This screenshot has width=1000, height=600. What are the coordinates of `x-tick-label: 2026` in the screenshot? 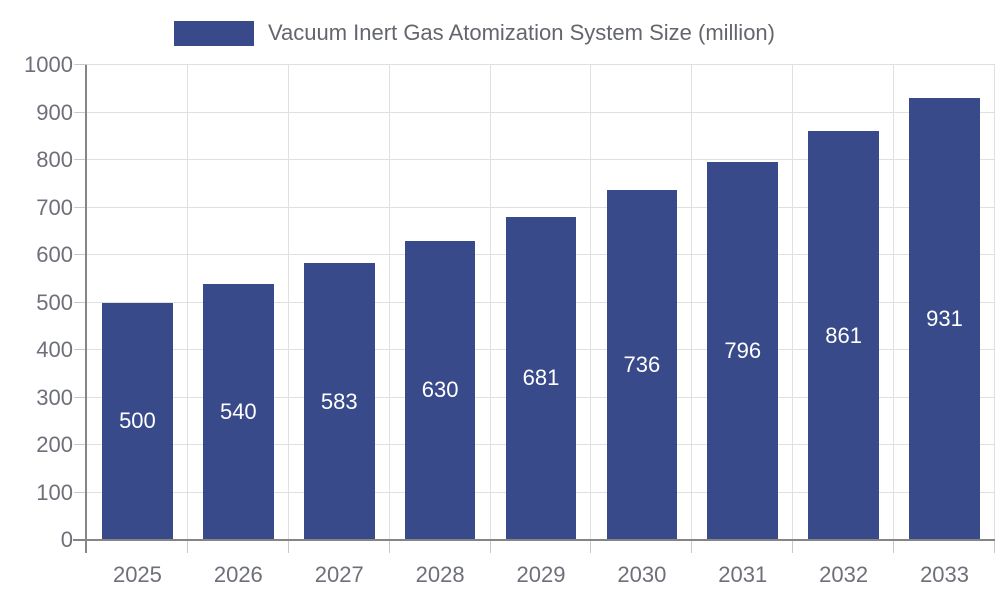 It's located at (238, 574).